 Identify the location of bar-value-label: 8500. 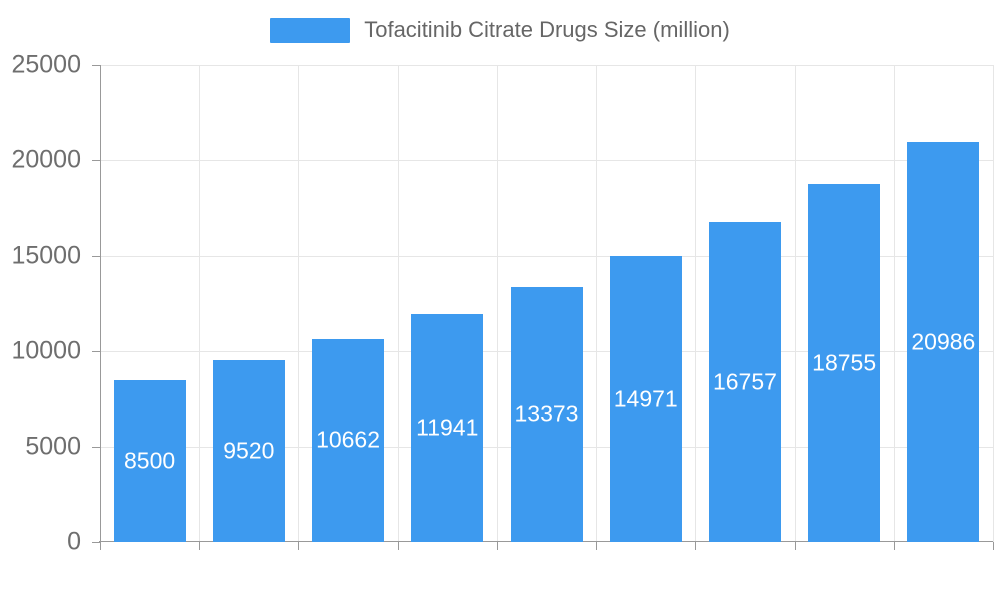
(150, 460).